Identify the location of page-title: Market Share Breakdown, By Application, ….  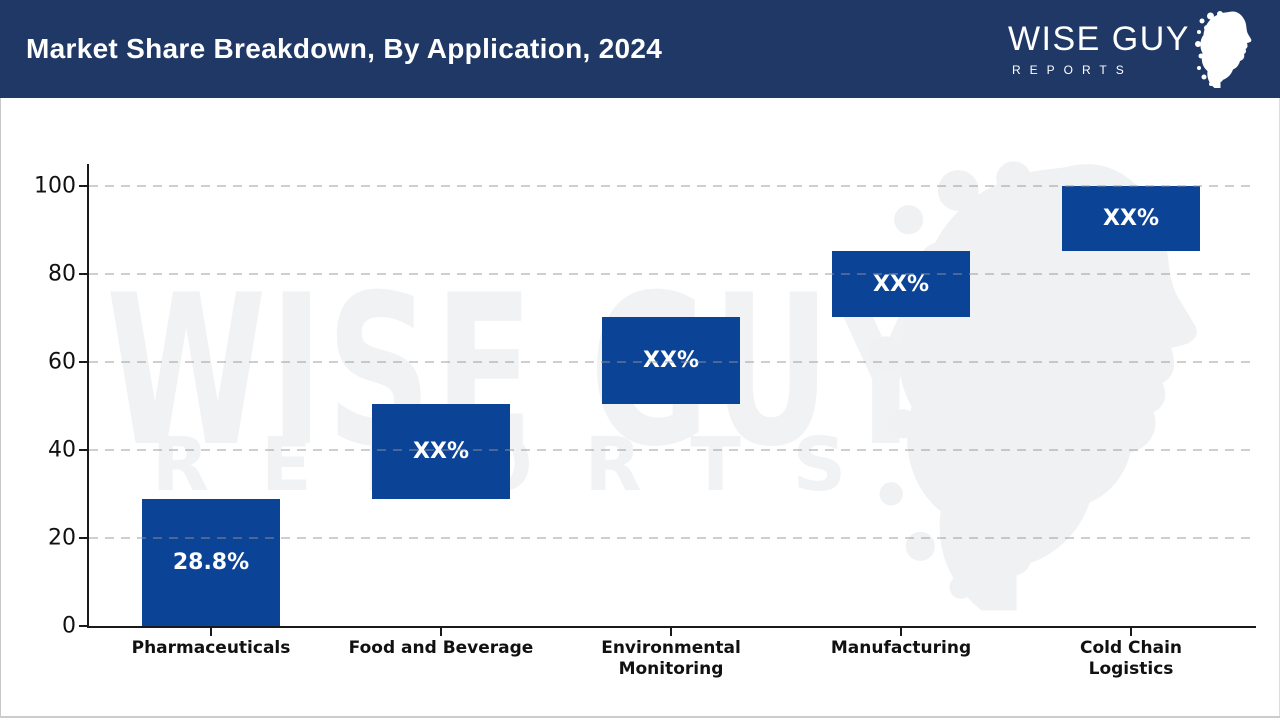
(344, 48).